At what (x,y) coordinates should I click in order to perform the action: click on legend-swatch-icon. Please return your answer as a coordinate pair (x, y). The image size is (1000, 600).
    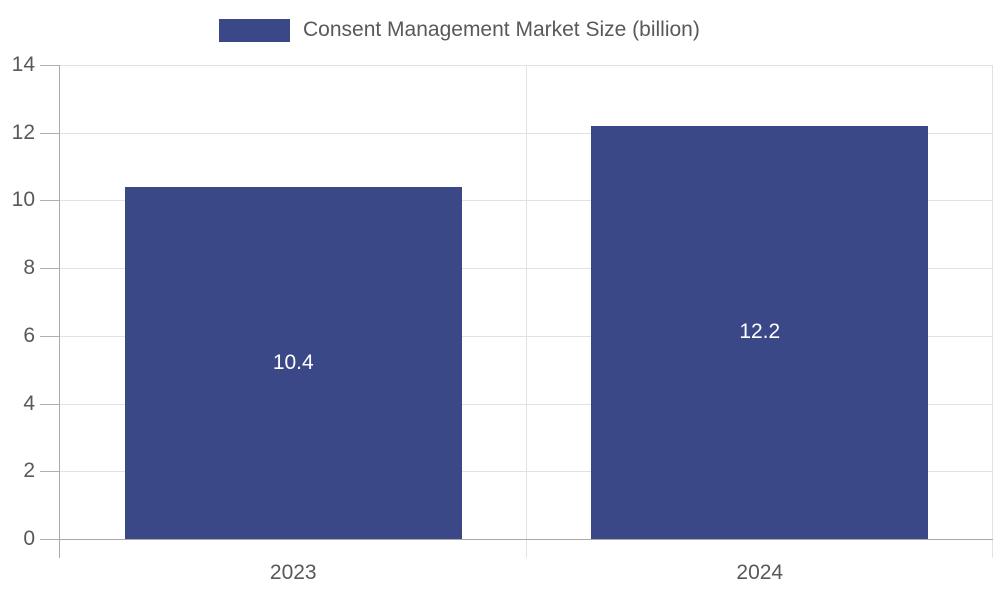
    Looking at the image, I should click on (254, 30).